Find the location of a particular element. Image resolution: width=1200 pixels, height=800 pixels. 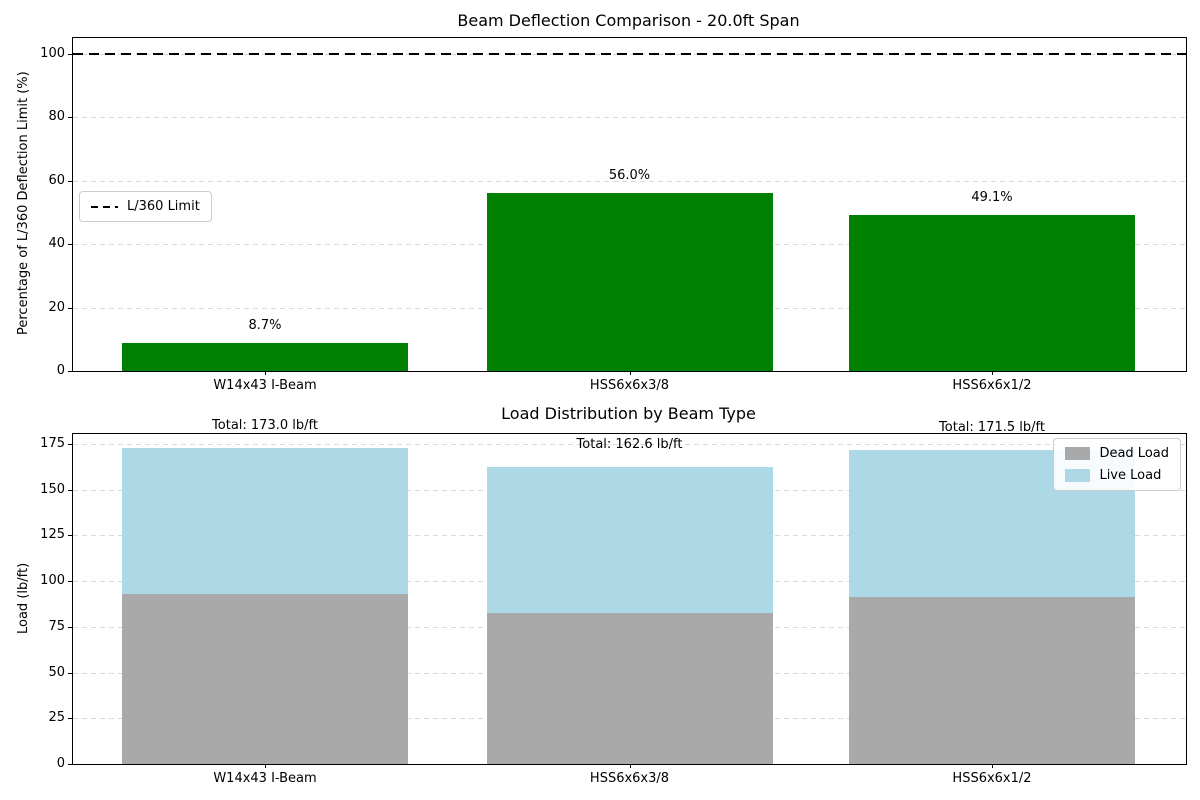

y-tick-label: 175 is located at coordinates (52, 444).